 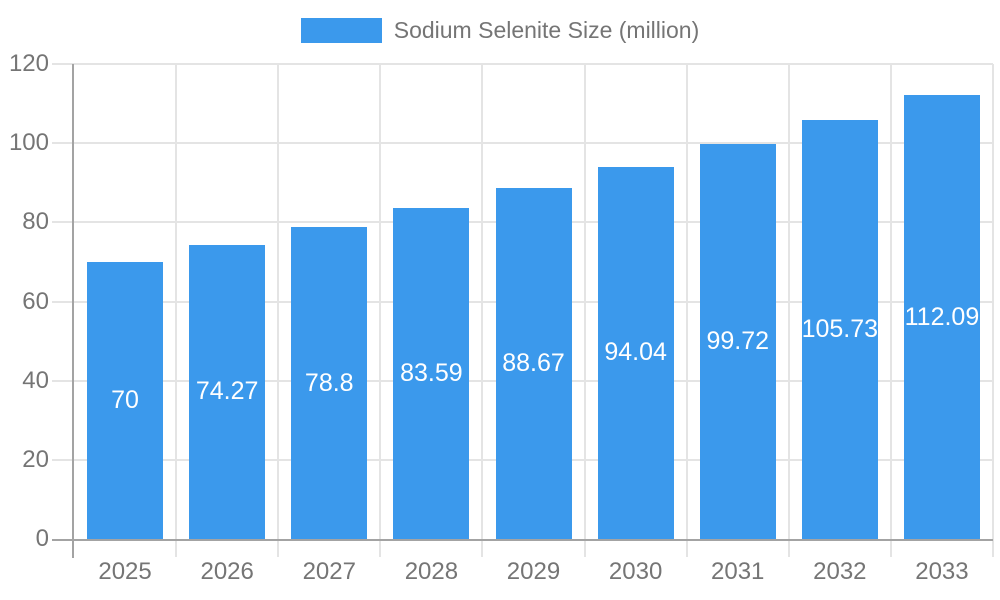 I want to click on bar-2028, so click(x=431, y=373).